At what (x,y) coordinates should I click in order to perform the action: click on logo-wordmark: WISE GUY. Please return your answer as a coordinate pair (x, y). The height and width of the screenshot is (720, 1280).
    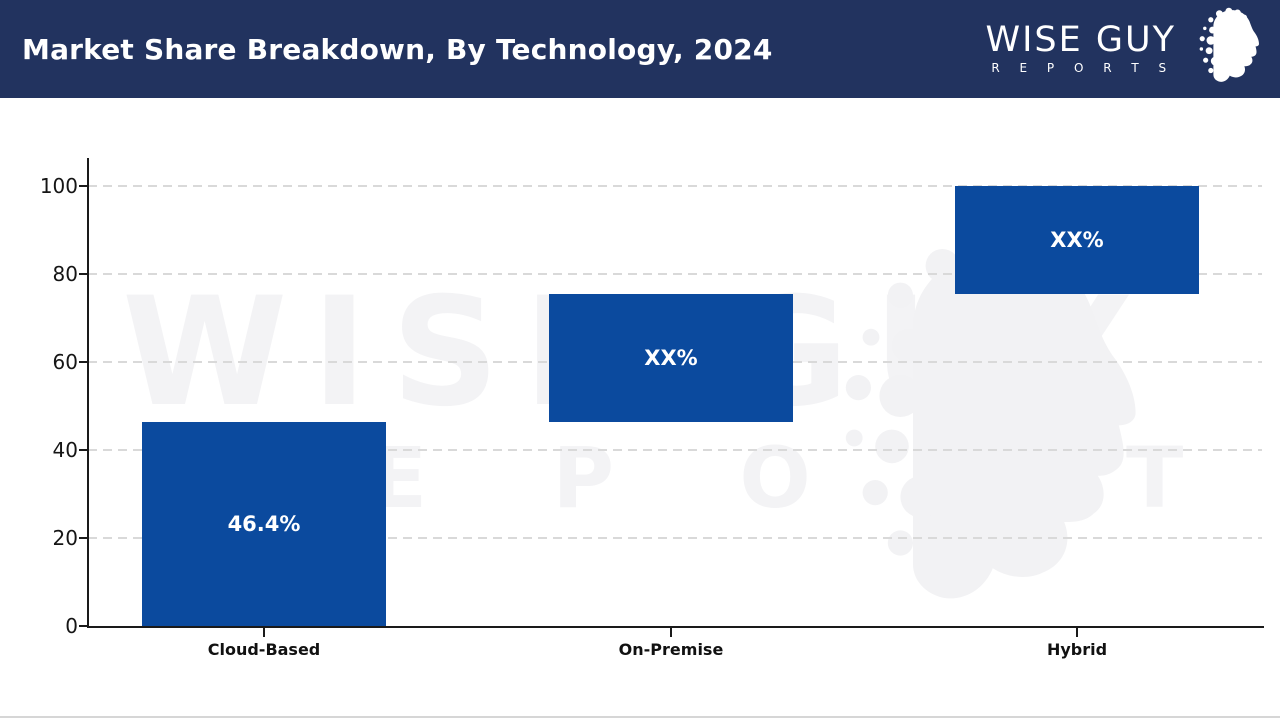
    Looking at the image, I should click on (1080, 40).